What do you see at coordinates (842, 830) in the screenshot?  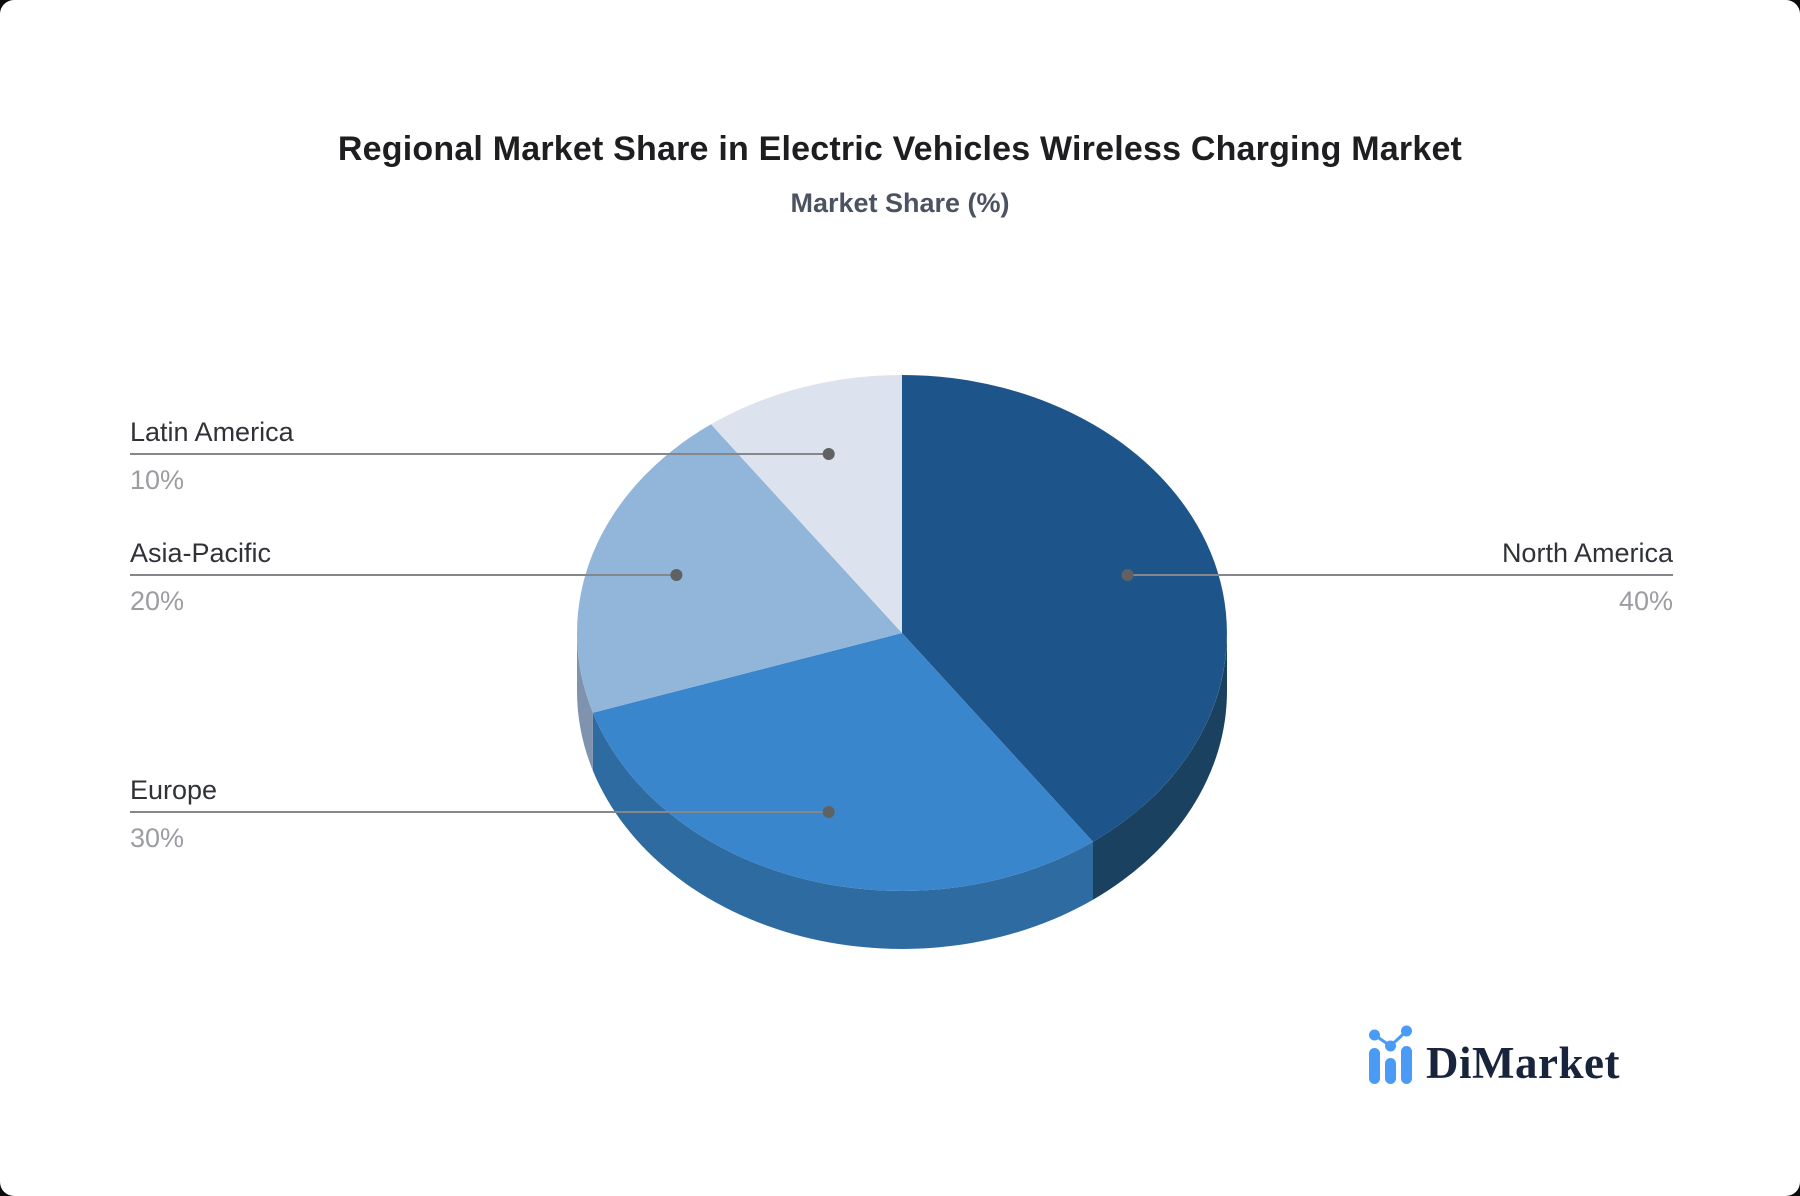 I see `pie-side-europe` at bounding box center [842, 830].